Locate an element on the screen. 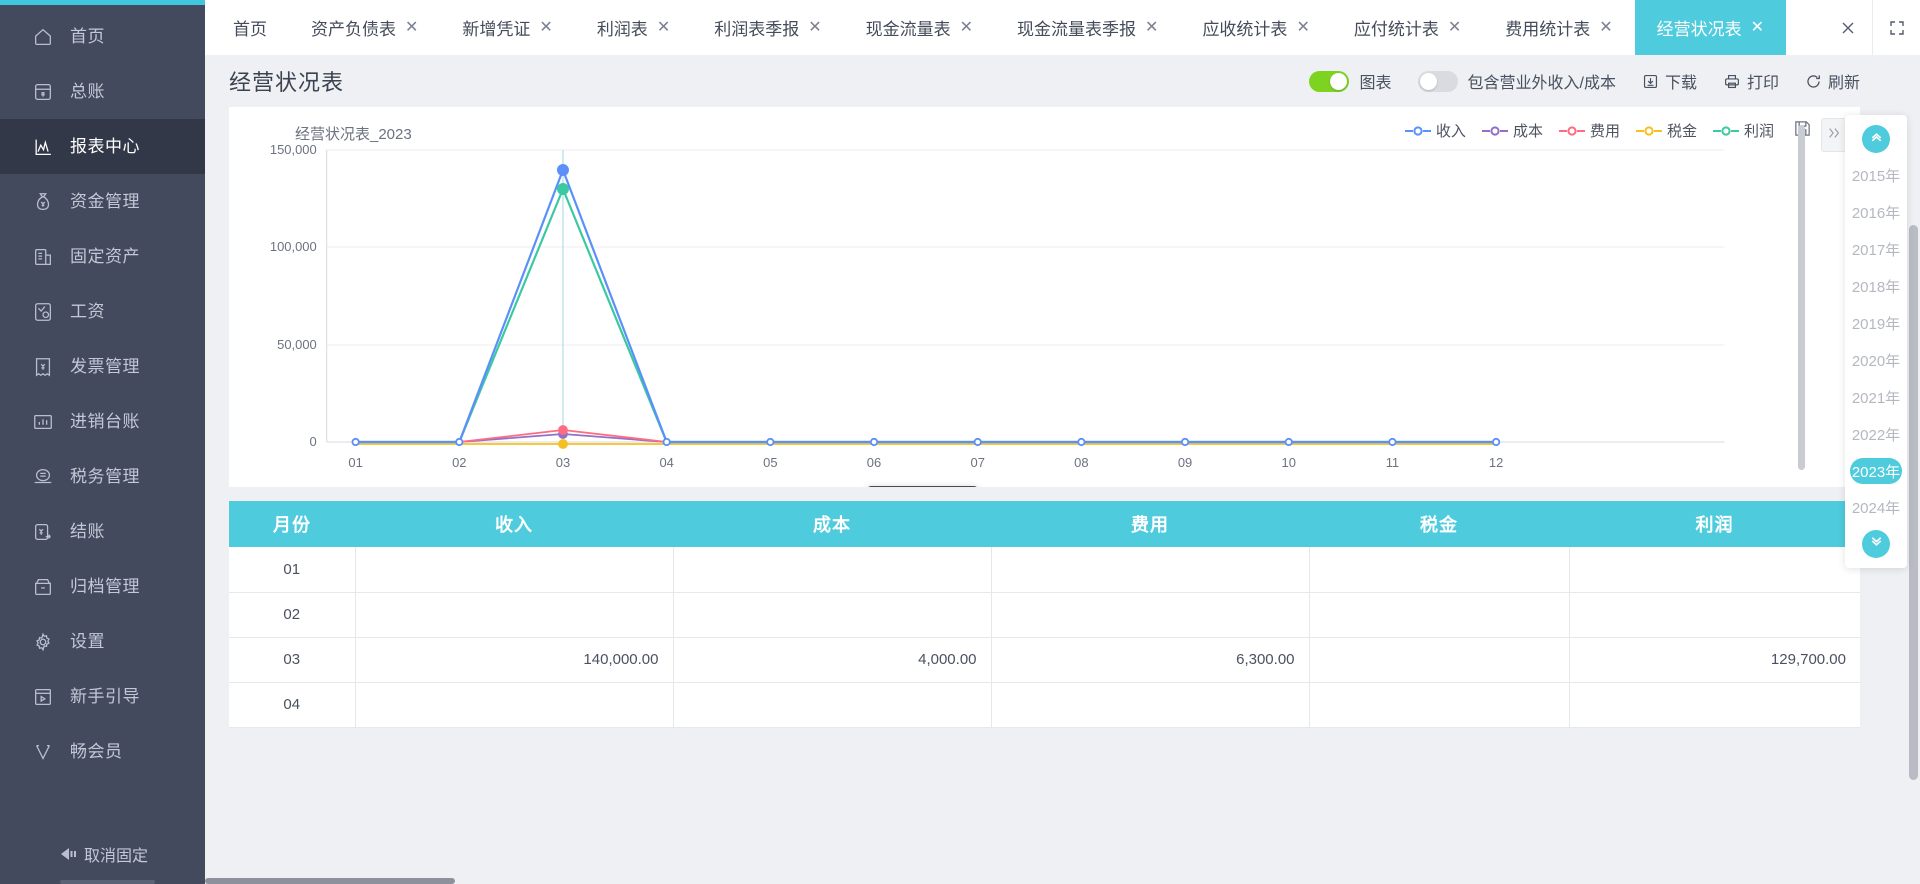  chart-scrollbar-thumb is located at coordinates (1801, 297).